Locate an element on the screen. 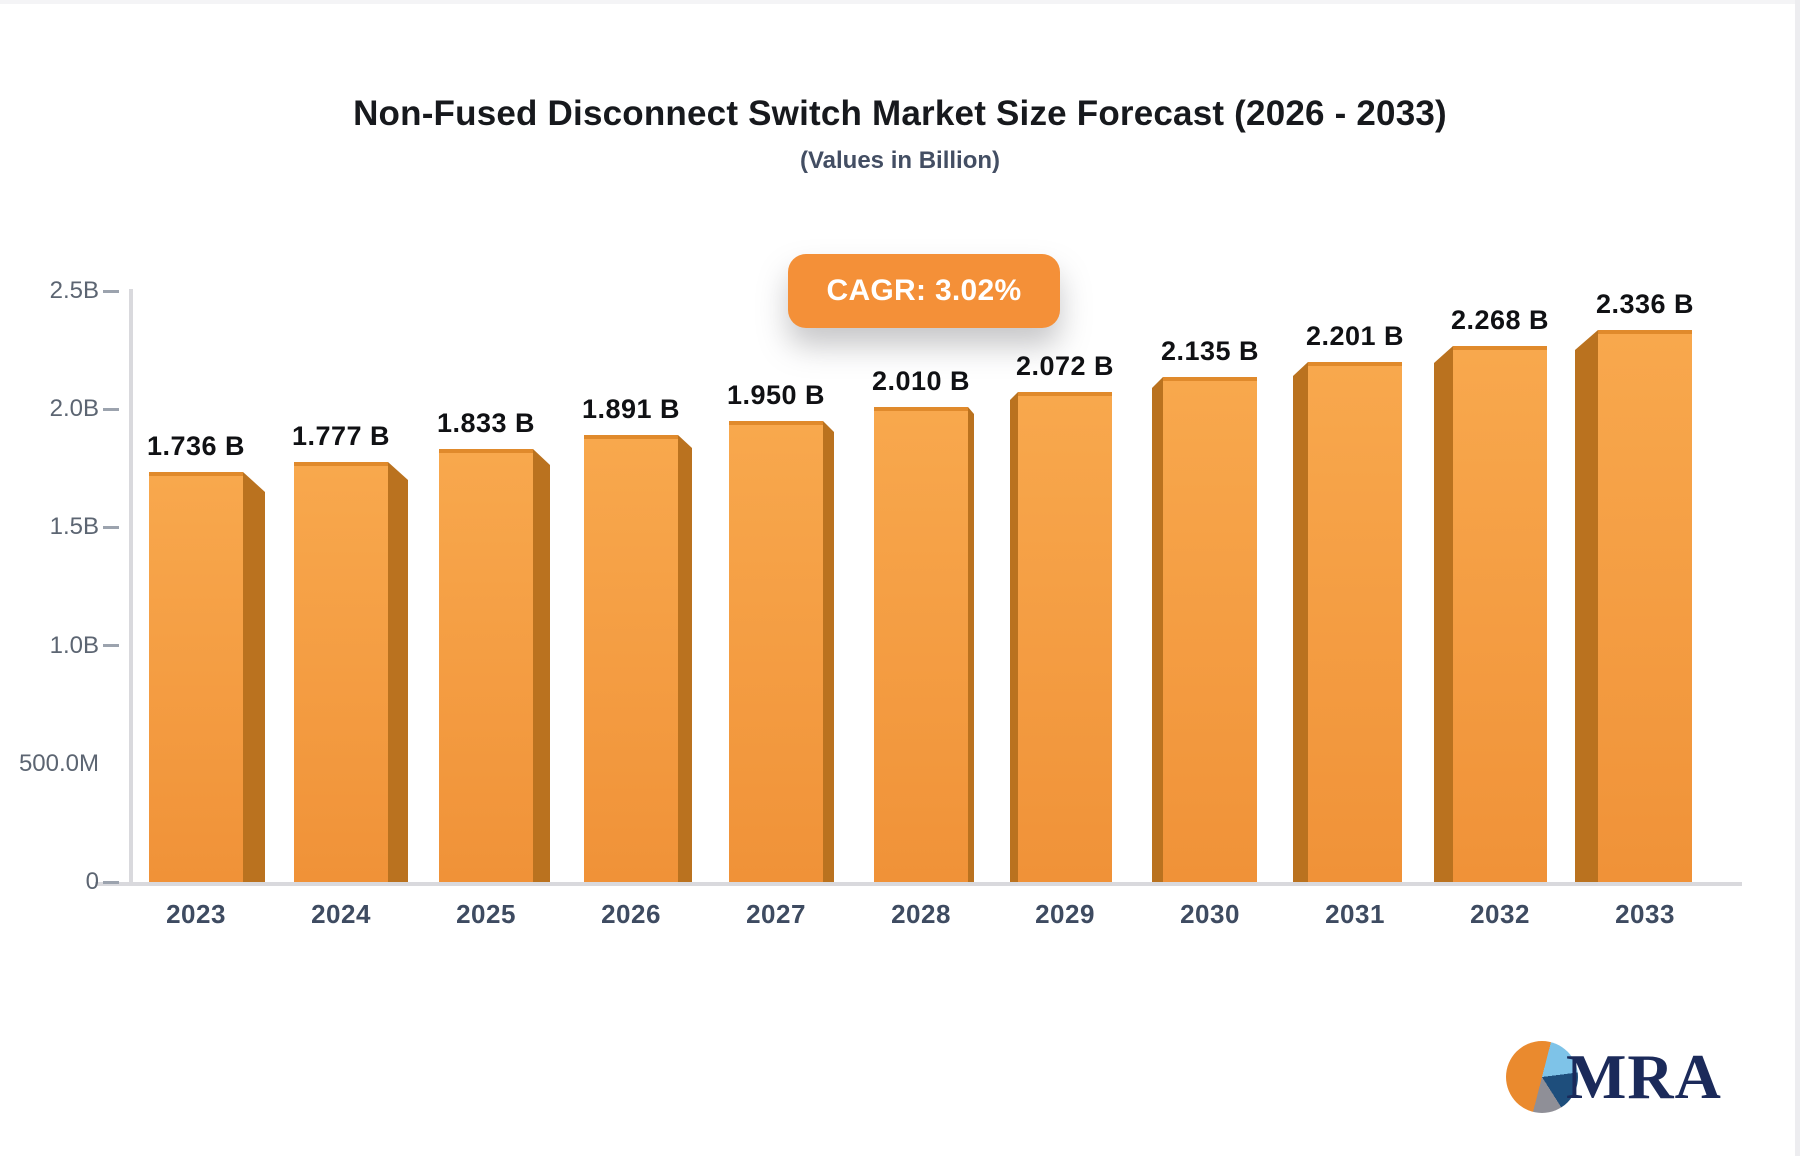 This screenshot has height=1156, width=1800. bar-2027 is located at coordinates (776, 651).